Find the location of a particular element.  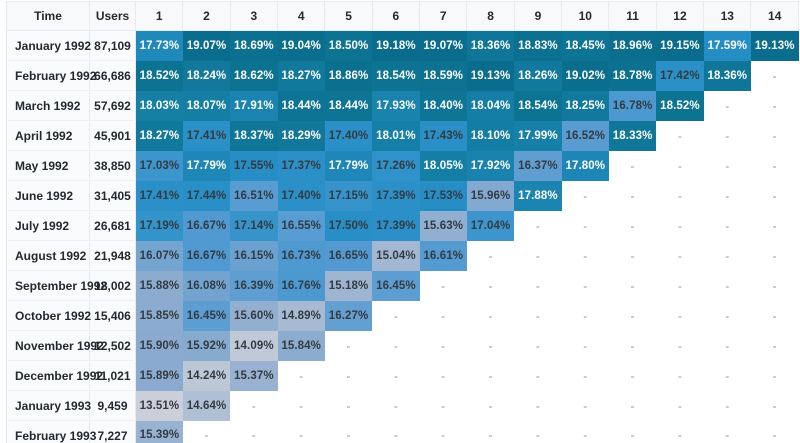

cohort-cell: 18.10% is located at coordinates (490, 135).